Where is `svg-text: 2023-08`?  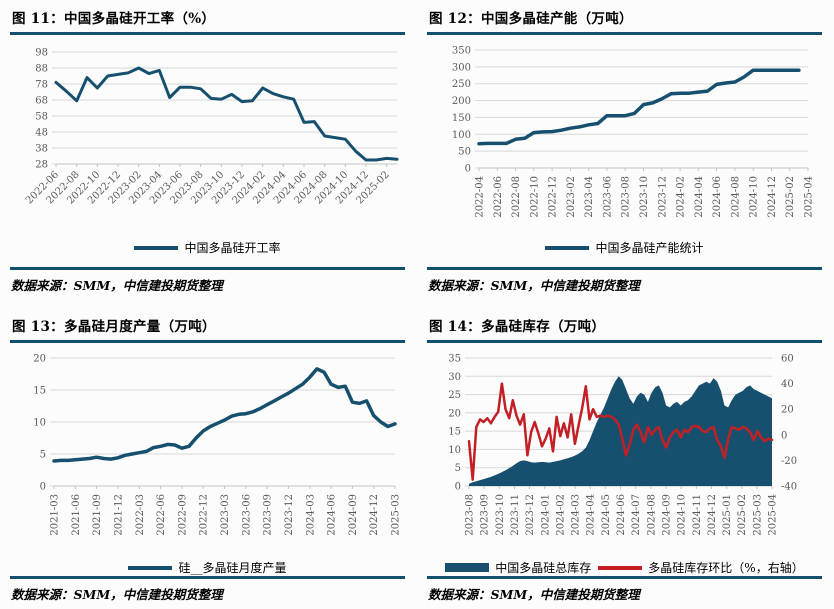 svg-text: 2023-08 is located at coordinates (470, 515).